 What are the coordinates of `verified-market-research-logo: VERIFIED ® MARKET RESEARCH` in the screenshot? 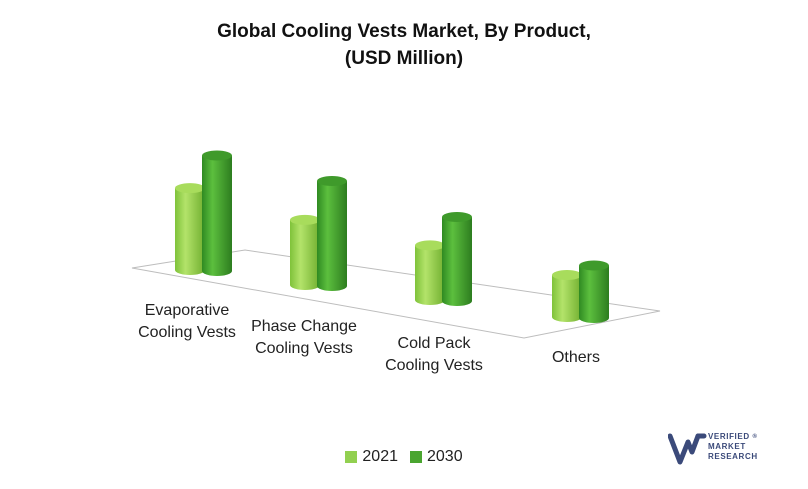 It's located at (722, 450).